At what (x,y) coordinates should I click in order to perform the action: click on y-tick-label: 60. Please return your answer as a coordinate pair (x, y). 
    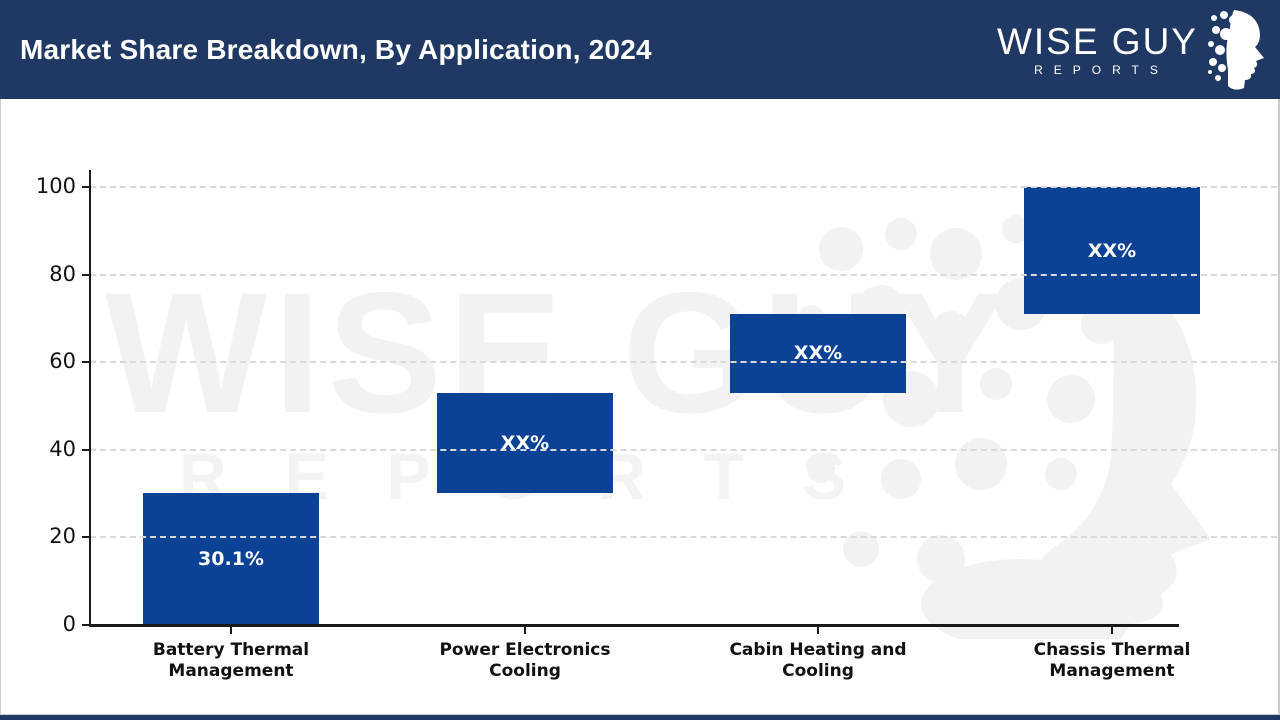
    Looking at the image, I should click on (62, 361).